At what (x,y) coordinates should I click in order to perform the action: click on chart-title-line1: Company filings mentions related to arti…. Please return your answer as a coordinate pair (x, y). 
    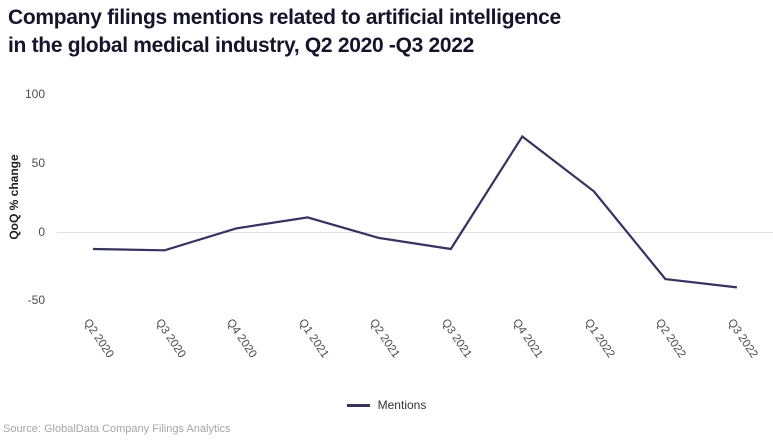
    Looking at the image, I should click on (284, 17).